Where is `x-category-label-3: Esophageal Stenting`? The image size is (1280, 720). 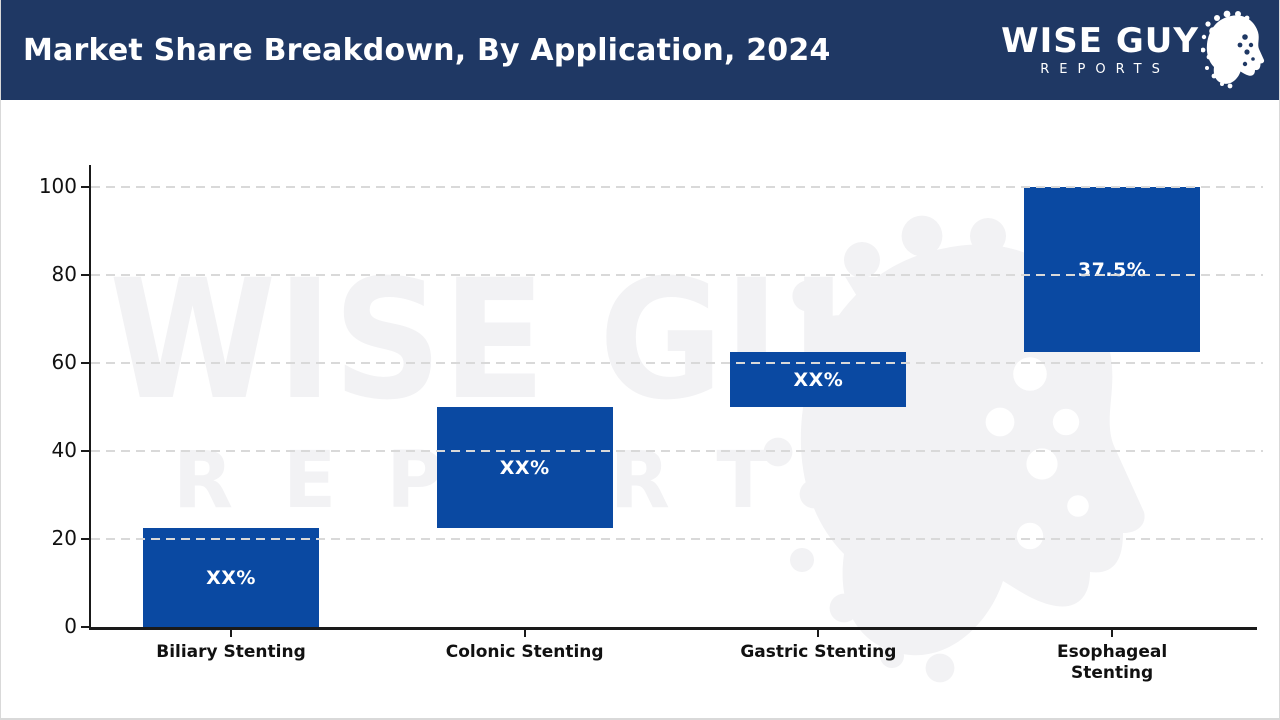 x-category-label-3: Esophageal Stenting is located at coordinates (1112, 663).